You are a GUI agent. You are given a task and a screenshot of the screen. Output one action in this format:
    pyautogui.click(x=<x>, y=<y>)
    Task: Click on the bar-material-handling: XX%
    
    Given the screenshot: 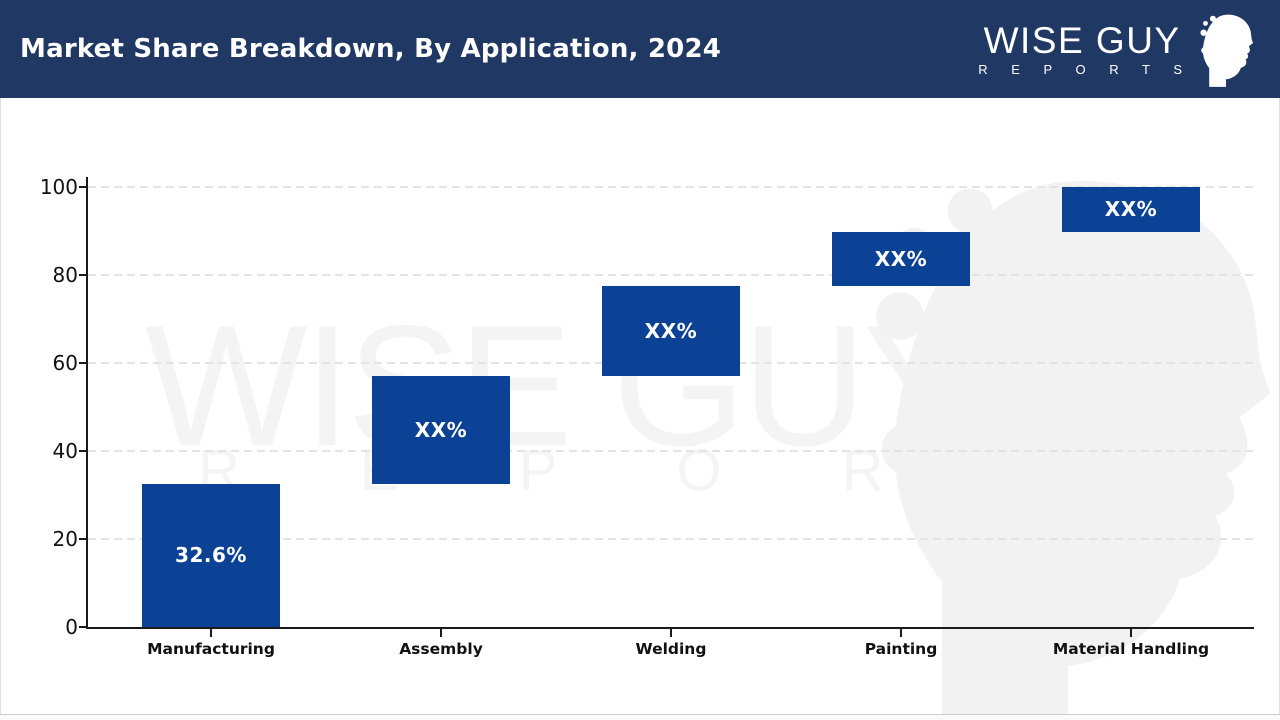 What is the action you would take?
    pyautogui.click(x=1131, y=209)
    